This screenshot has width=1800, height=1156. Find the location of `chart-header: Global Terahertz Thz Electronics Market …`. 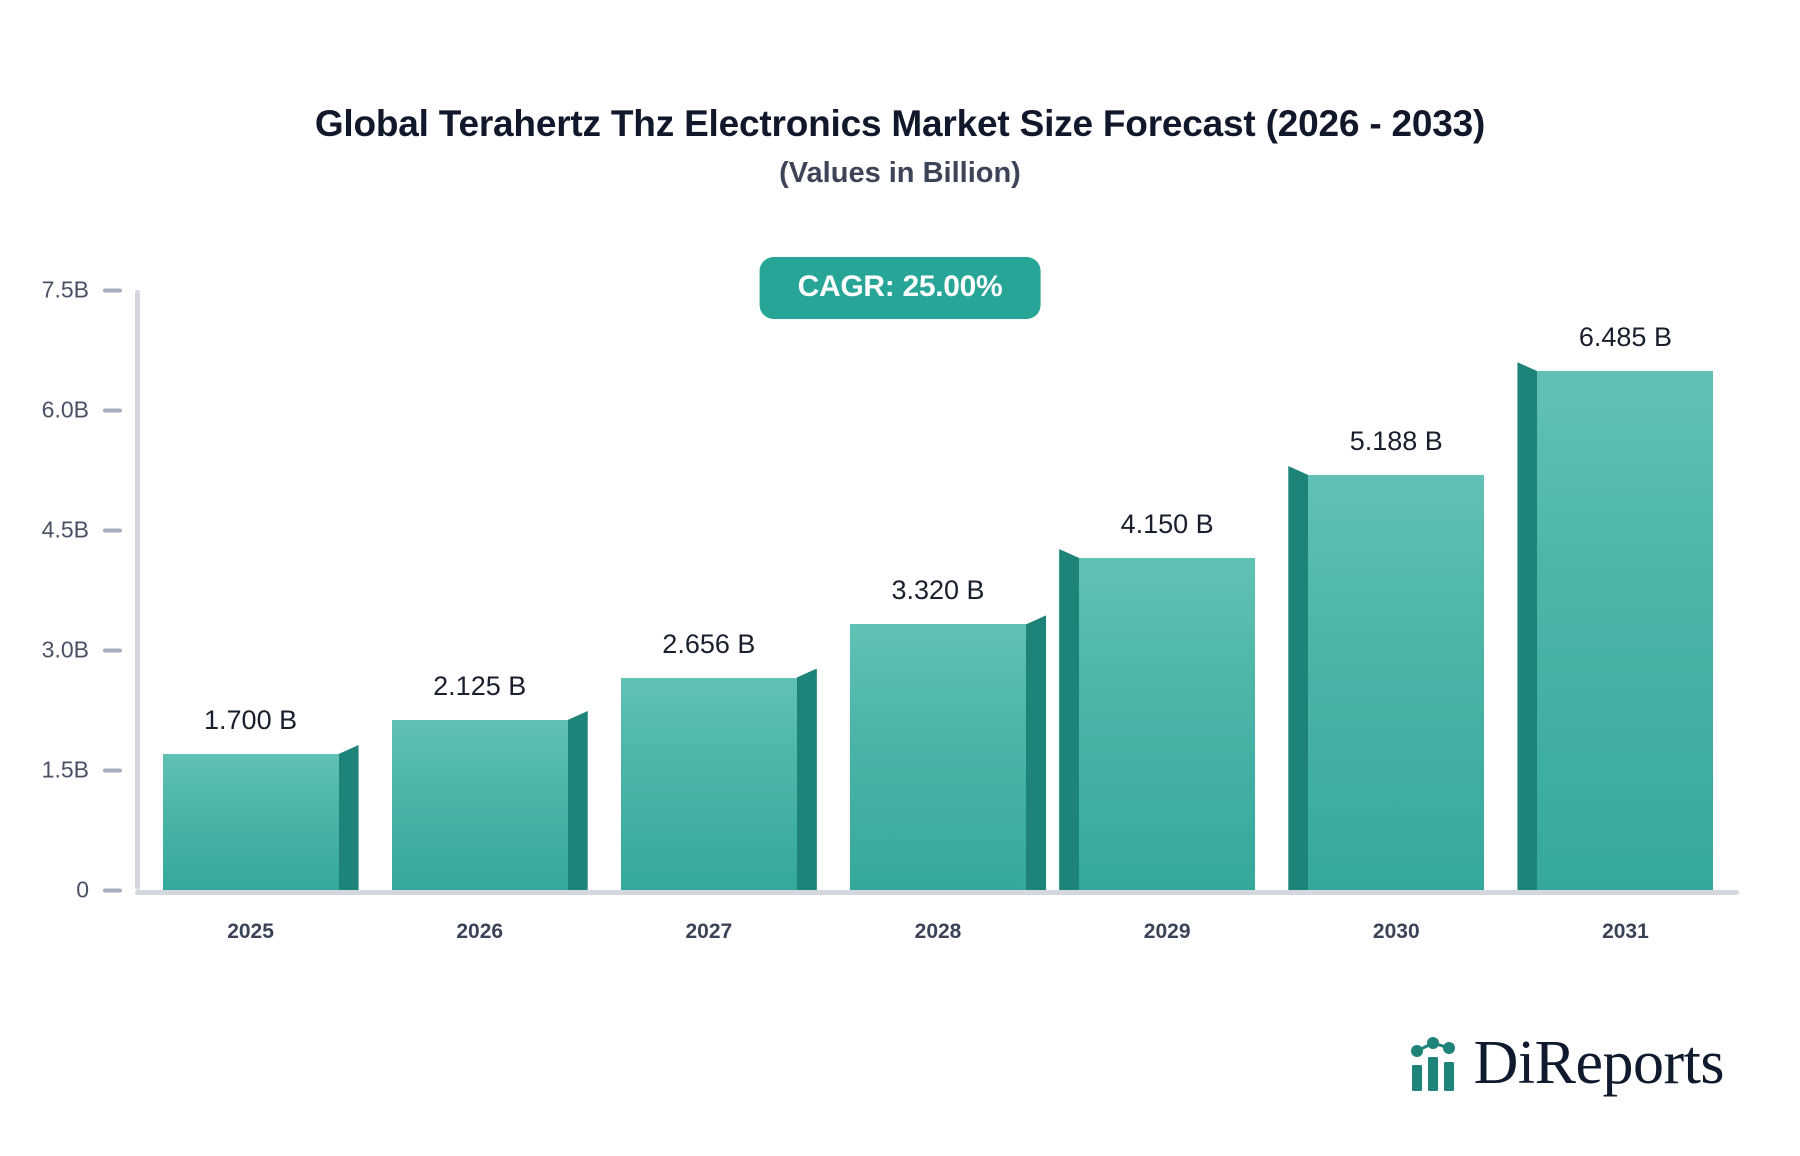

chart-header: Global Terahertz Thz Electronics Market … is located at coordinates (900, 146).